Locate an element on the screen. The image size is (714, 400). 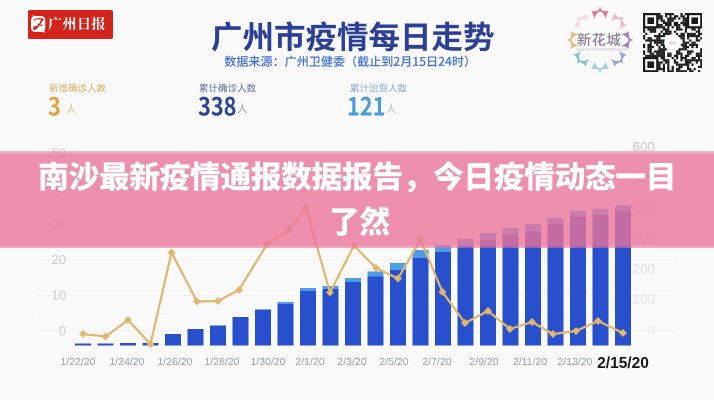
svg-text: 2/7/20 is located at coordinates (436, 362).